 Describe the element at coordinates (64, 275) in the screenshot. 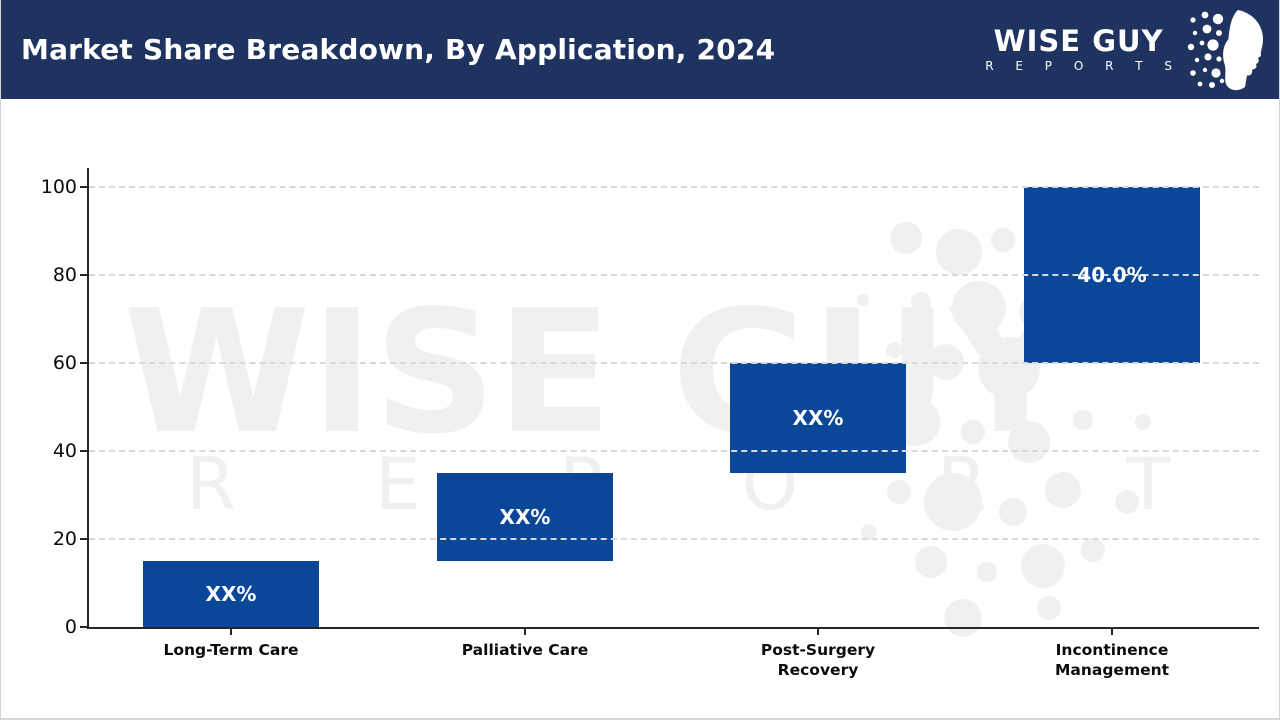

I see `y-tick-label: 80` at that location.